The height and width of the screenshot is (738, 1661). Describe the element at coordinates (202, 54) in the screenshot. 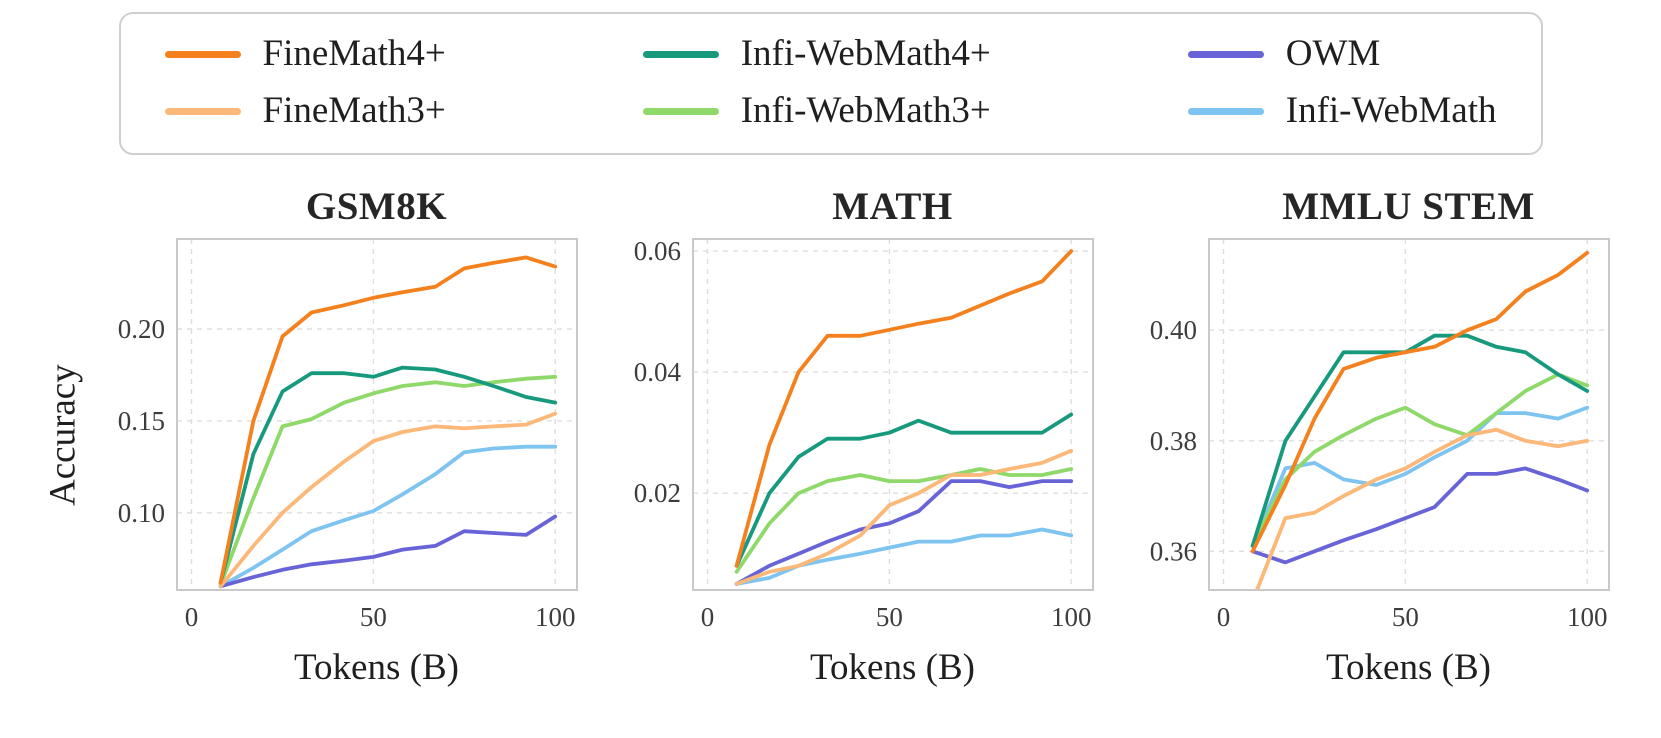

I see `legend-line-swatch-finemath4` at that location.